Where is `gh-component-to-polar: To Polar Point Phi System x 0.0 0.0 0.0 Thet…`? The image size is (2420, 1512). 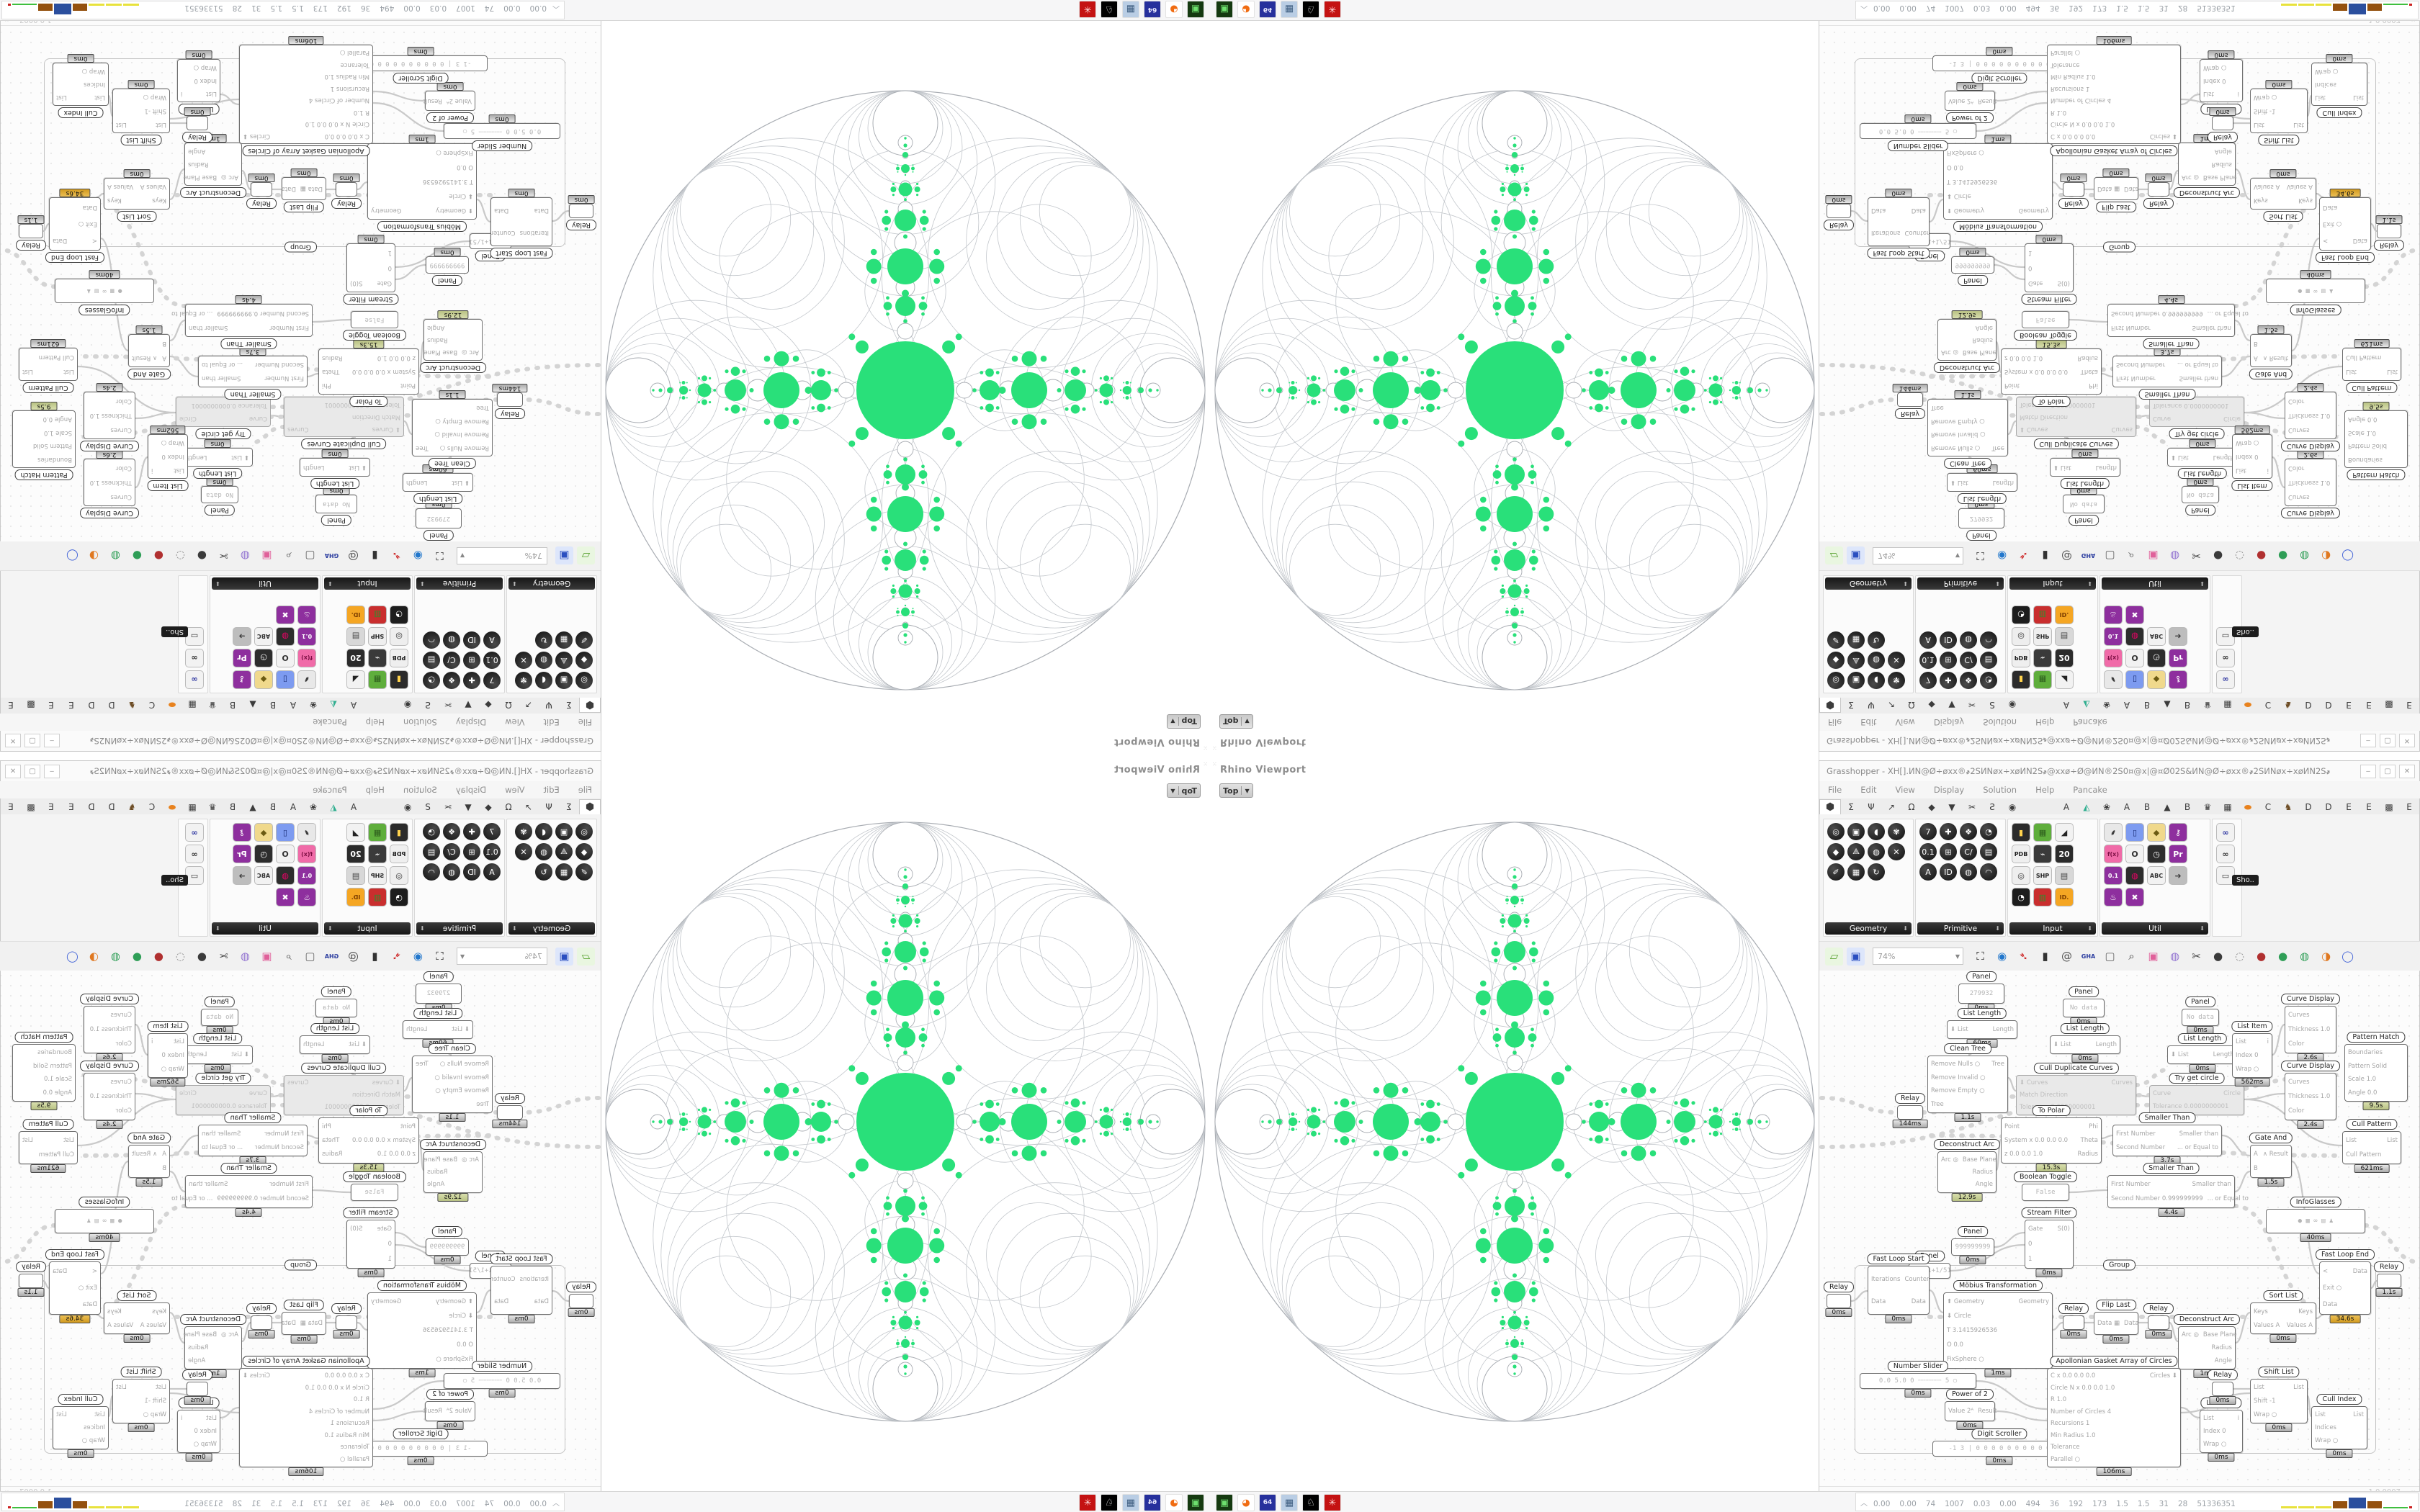
gh-component-to-polar: To Polar Point Phi System x 0.0 0.0 0.0 Thet… is located at coordinates (368, 1138).